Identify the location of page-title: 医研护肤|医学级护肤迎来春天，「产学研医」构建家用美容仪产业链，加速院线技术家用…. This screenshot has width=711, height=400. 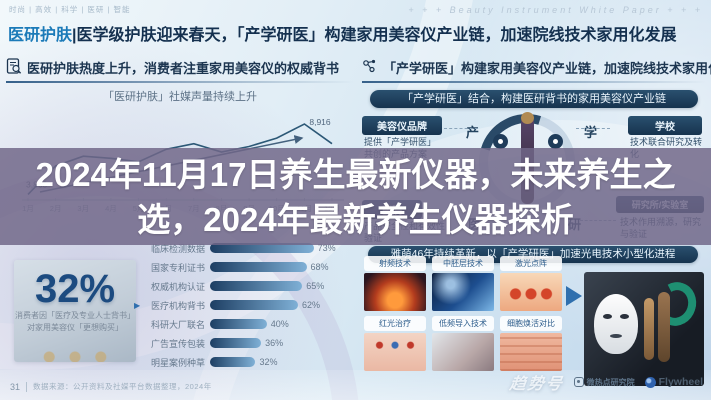
(358, 33).